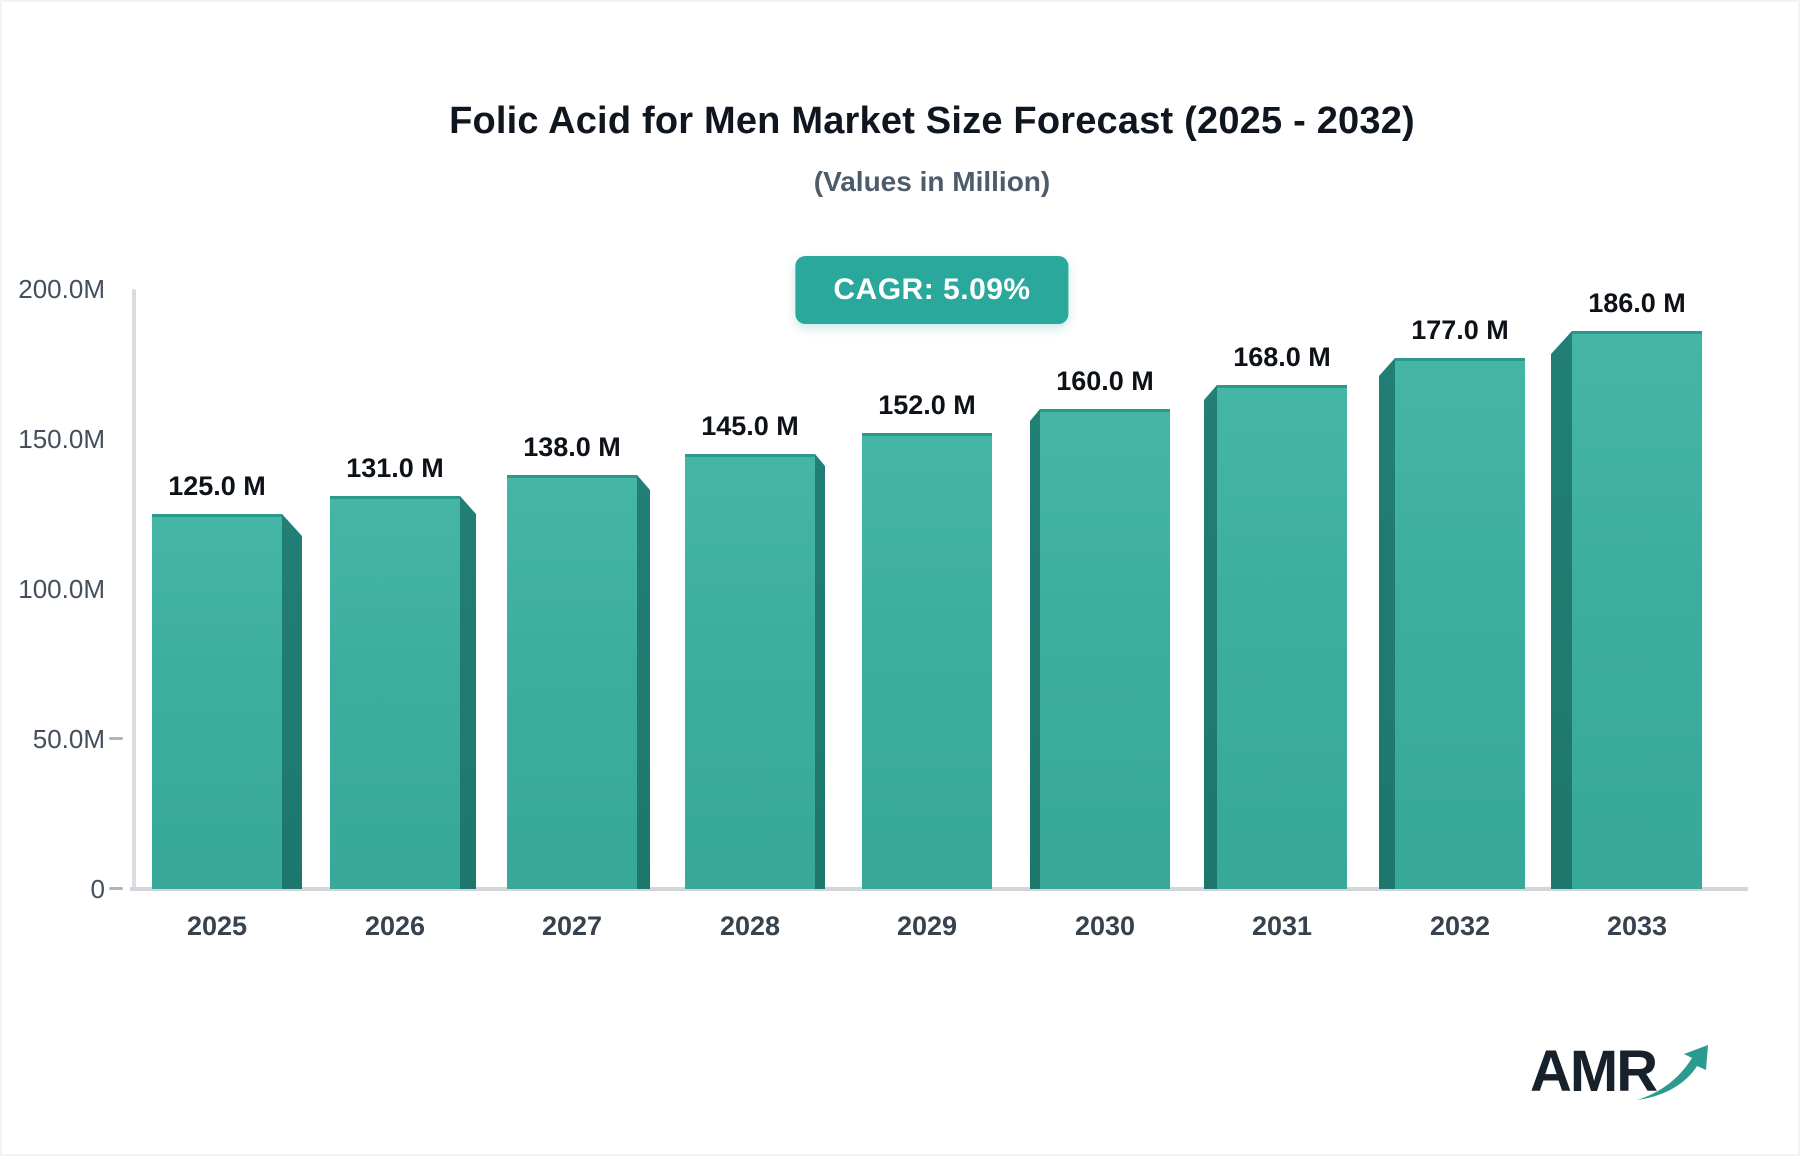 The width and height of the screenshot is (1800, 1156). Describe the element at coordinates (1105, 926) in the screenshot. I see `x-tick-label-2030: 2030` at that location.